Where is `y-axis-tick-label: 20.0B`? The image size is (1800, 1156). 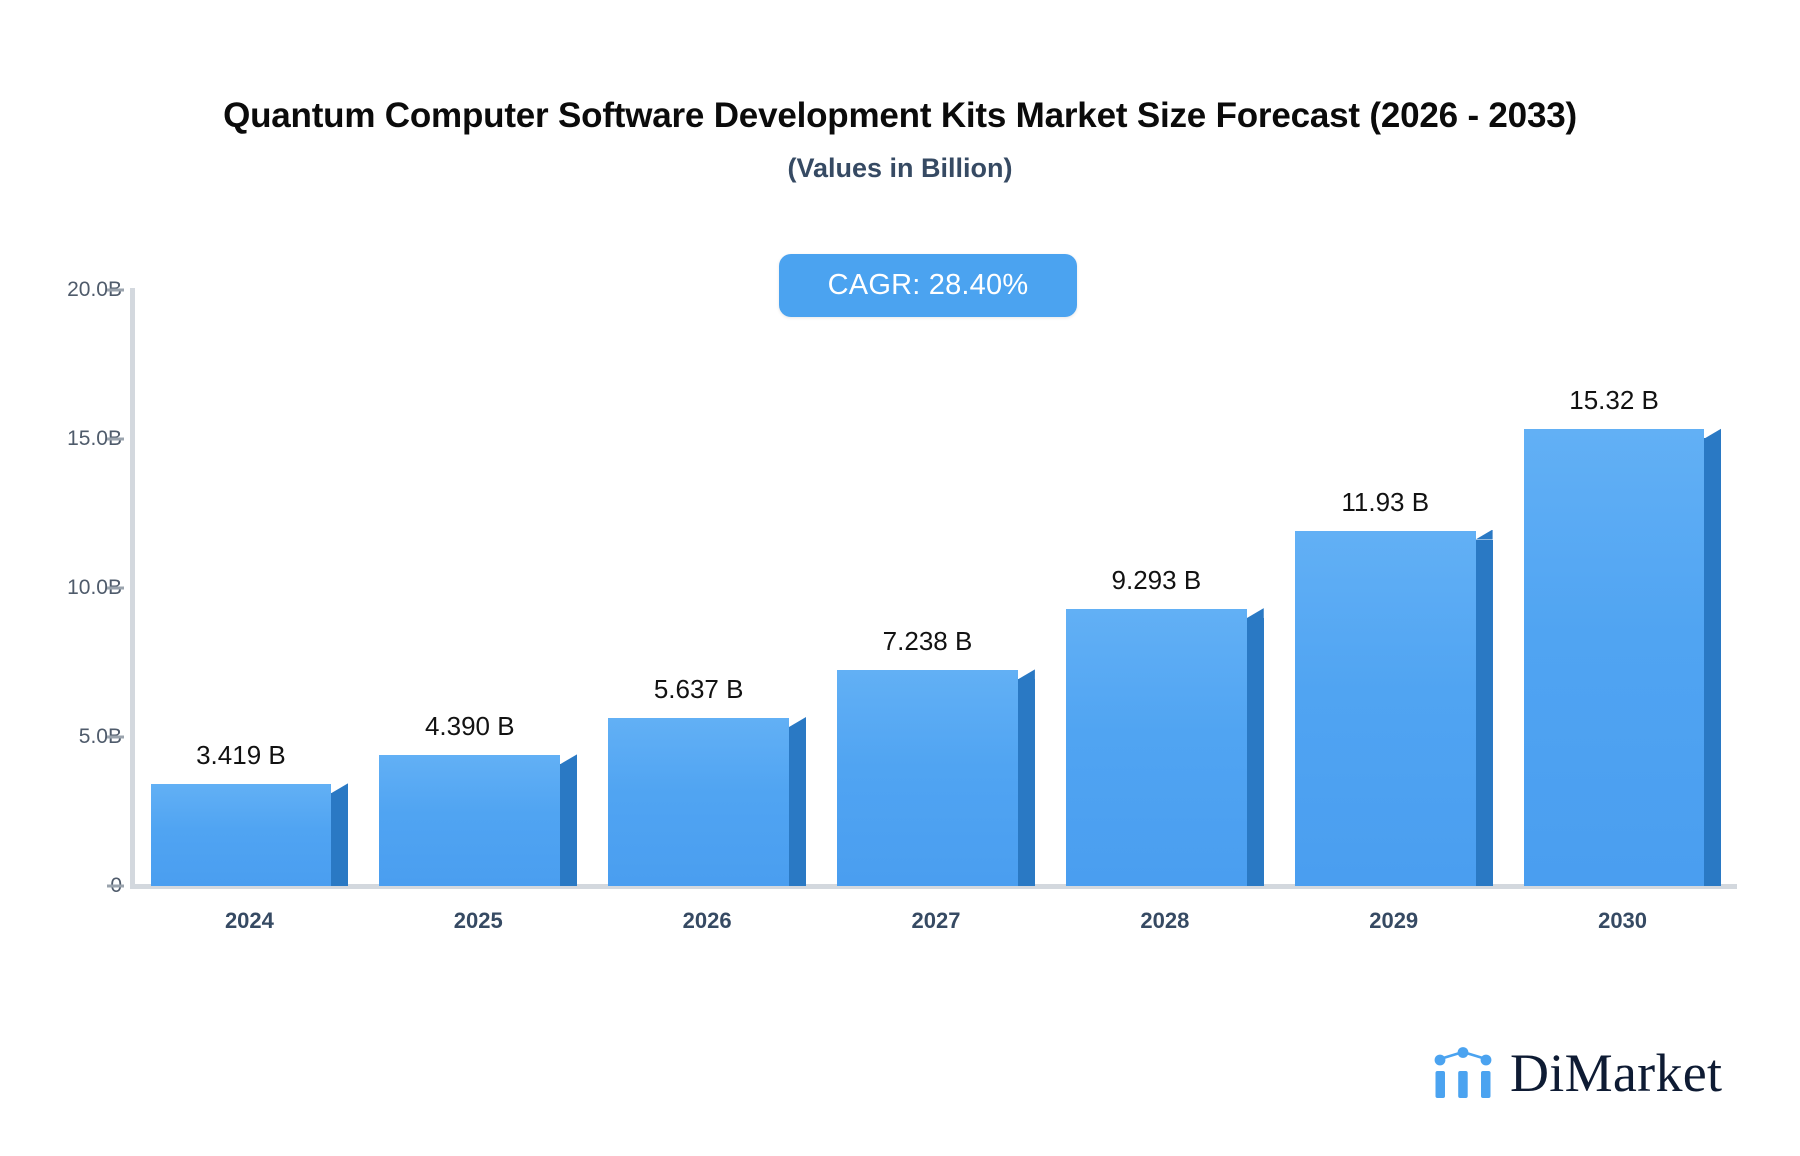 y-axis-tick-label: 20.0B is located at coordinates (94, 289).